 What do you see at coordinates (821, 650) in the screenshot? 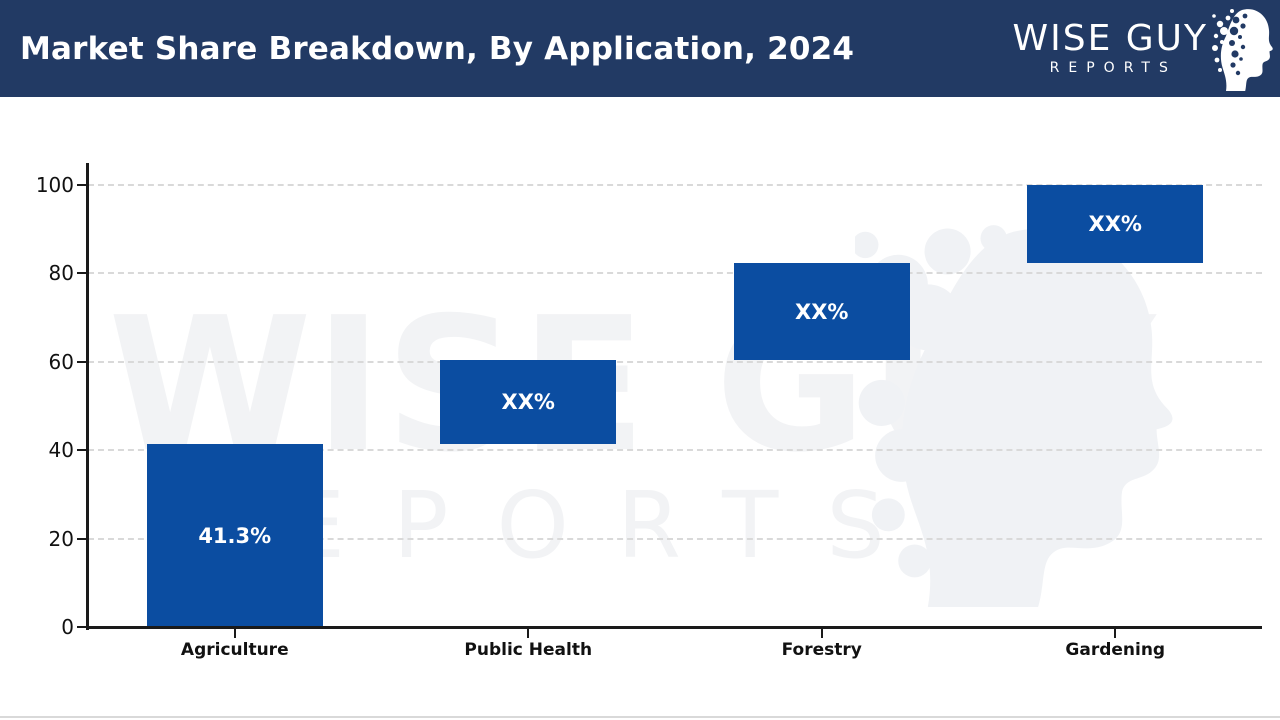
I see `x-category-label: Forestry` at bounding box center [821, 650].